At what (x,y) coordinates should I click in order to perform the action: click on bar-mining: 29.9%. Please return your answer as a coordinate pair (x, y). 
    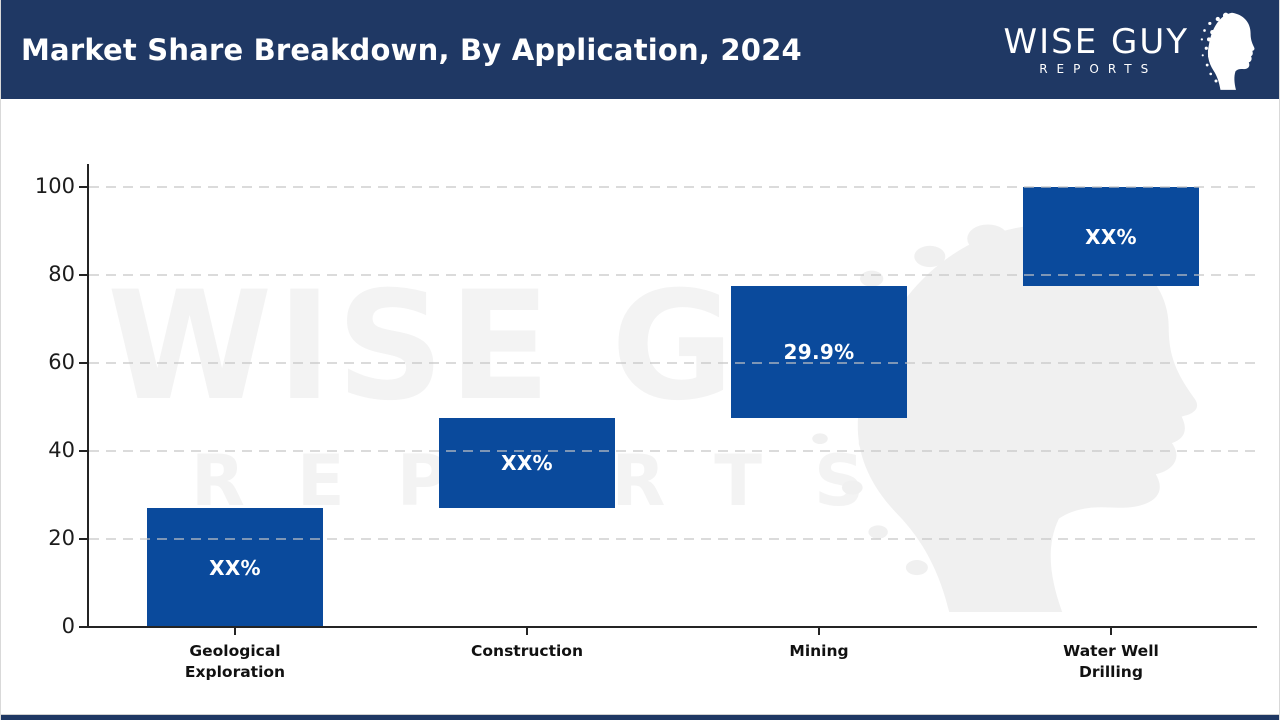
    Looking at the image, I should click on (819, 352).